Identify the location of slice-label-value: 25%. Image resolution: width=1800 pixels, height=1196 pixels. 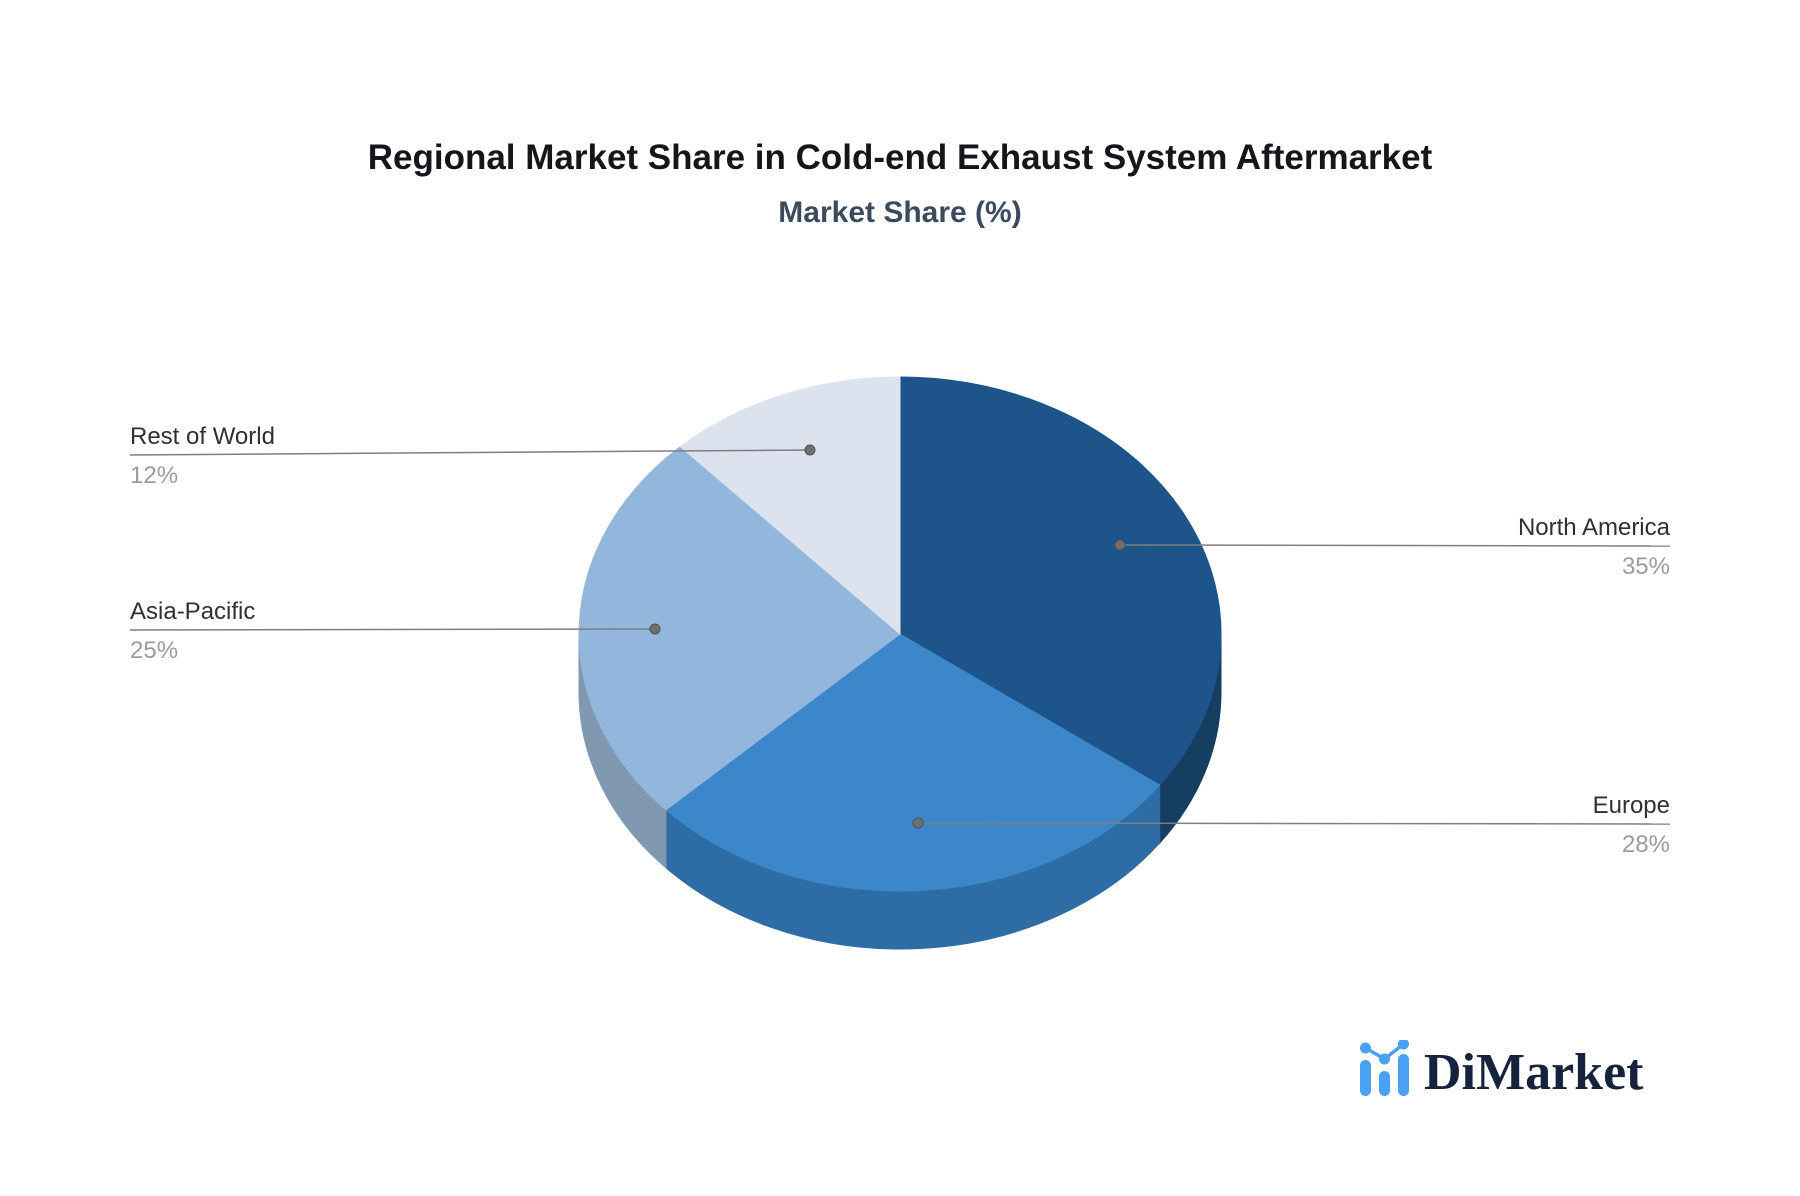
(154, 650).